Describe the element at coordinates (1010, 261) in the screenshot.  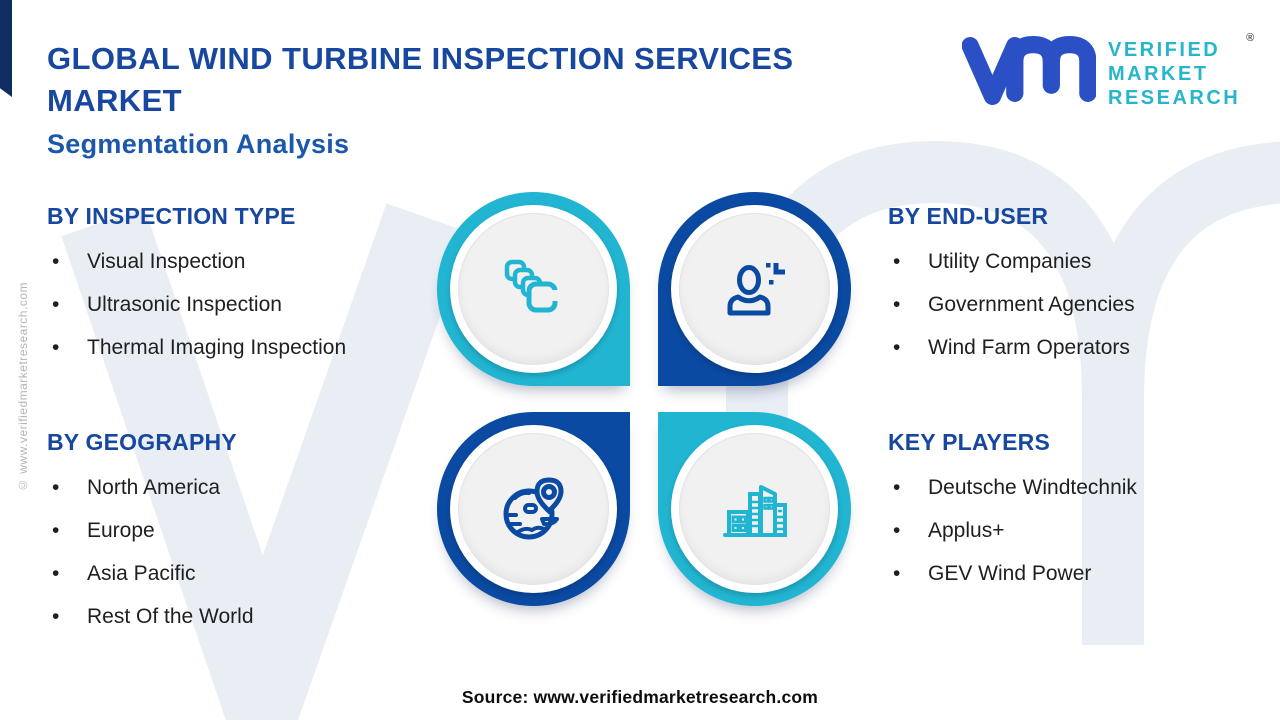
I see `list-item-label: Utility Companies` at that location.